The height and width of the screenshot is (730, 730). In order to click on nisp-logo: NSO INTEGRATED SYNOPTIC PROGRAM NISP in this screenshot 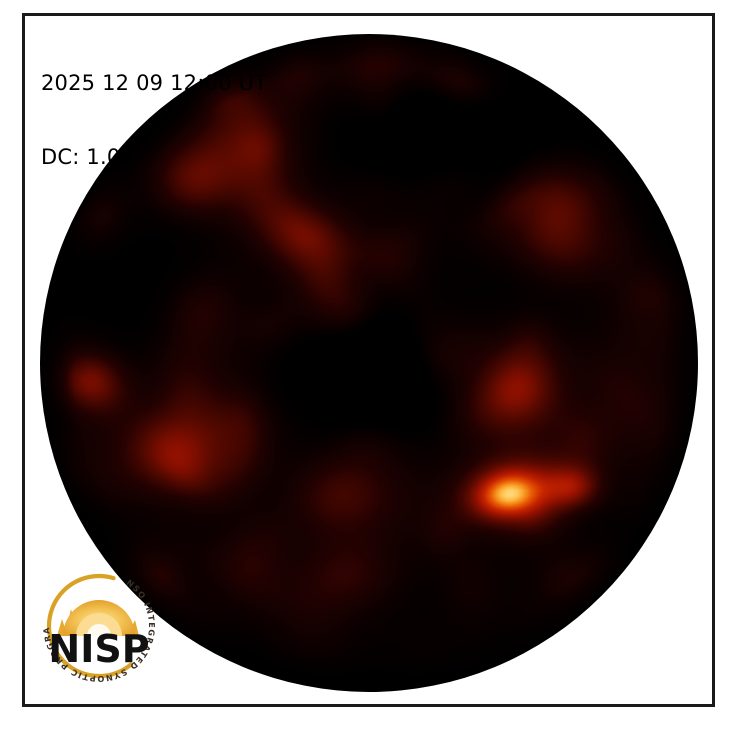, I will do `click(99, 626)`.